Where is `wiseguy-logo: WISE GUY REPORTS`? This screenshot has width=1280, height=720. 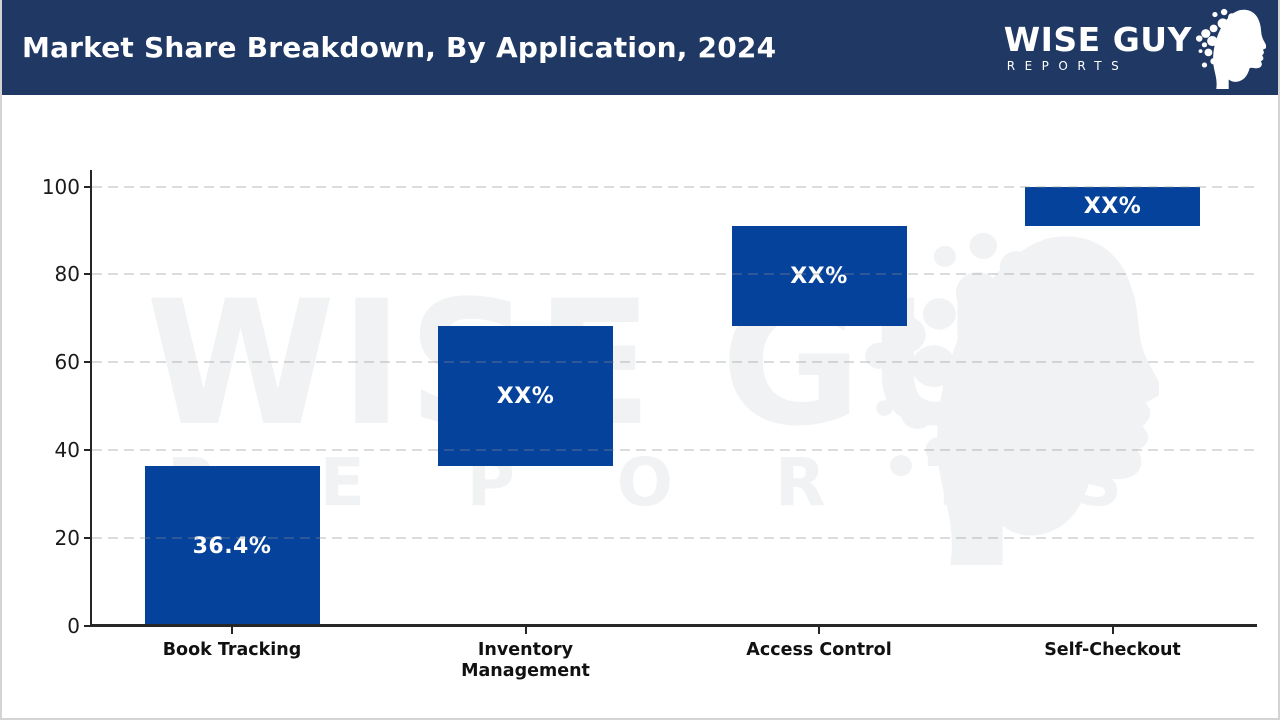 wiseguy-logo: WISE GUY REPORTS is located at coordinates (1135, 48).